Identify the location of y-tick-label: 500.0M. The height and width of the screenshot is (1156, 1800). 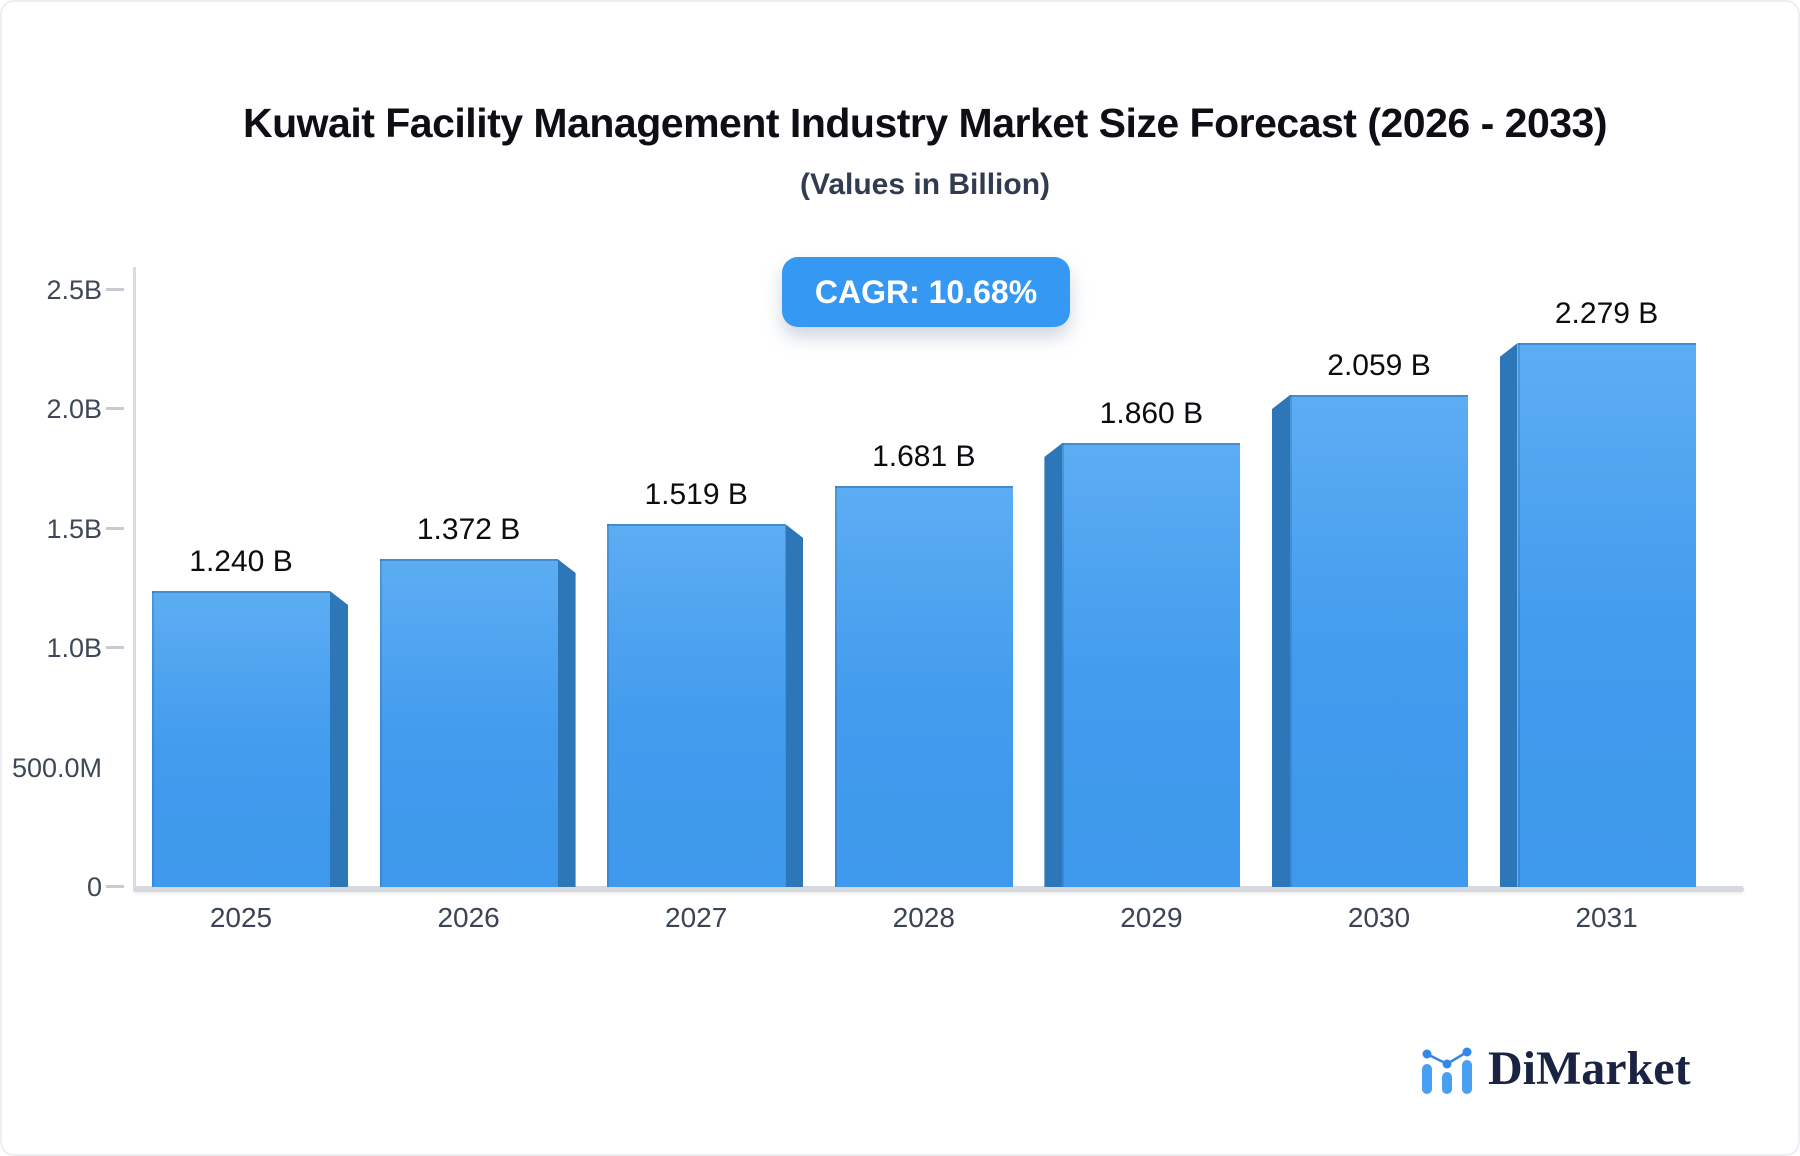
(56, 767).